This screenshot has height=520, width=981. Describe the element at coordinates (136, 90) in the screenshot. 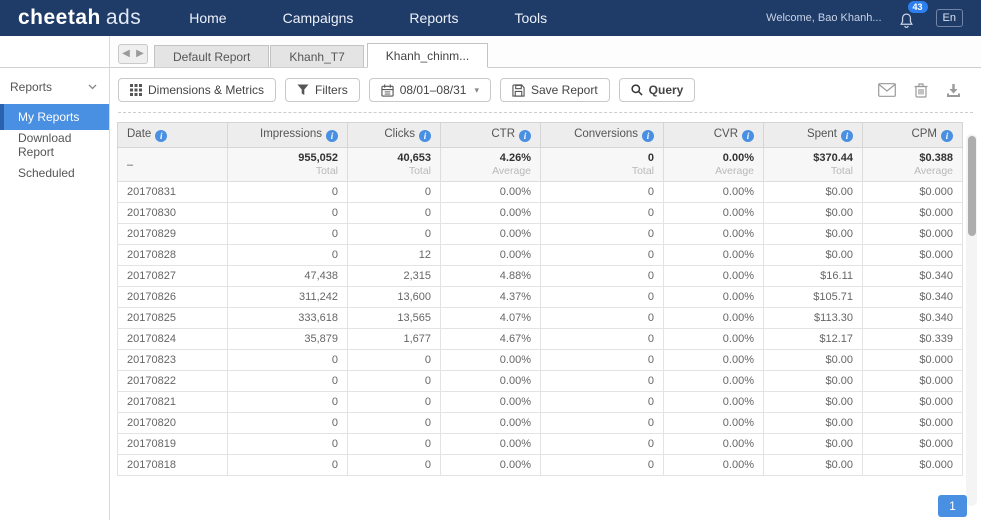

I see `grid-icon` at that location.